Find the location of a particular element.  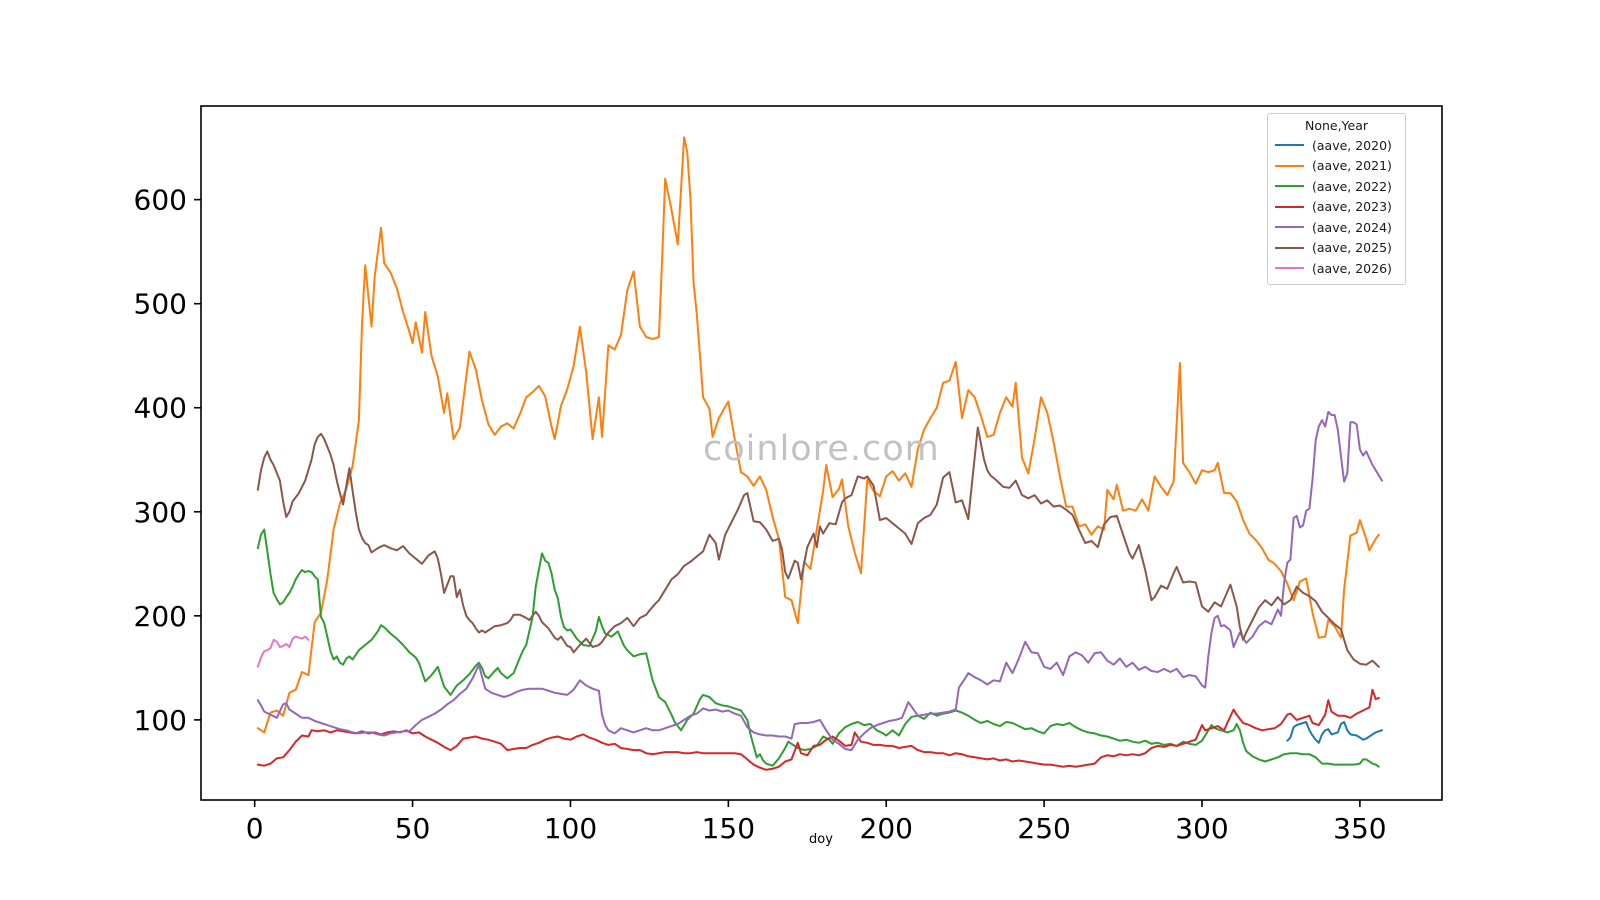

legend-entry-label: (aave, 2021) is located at coordinates (1352, 166).